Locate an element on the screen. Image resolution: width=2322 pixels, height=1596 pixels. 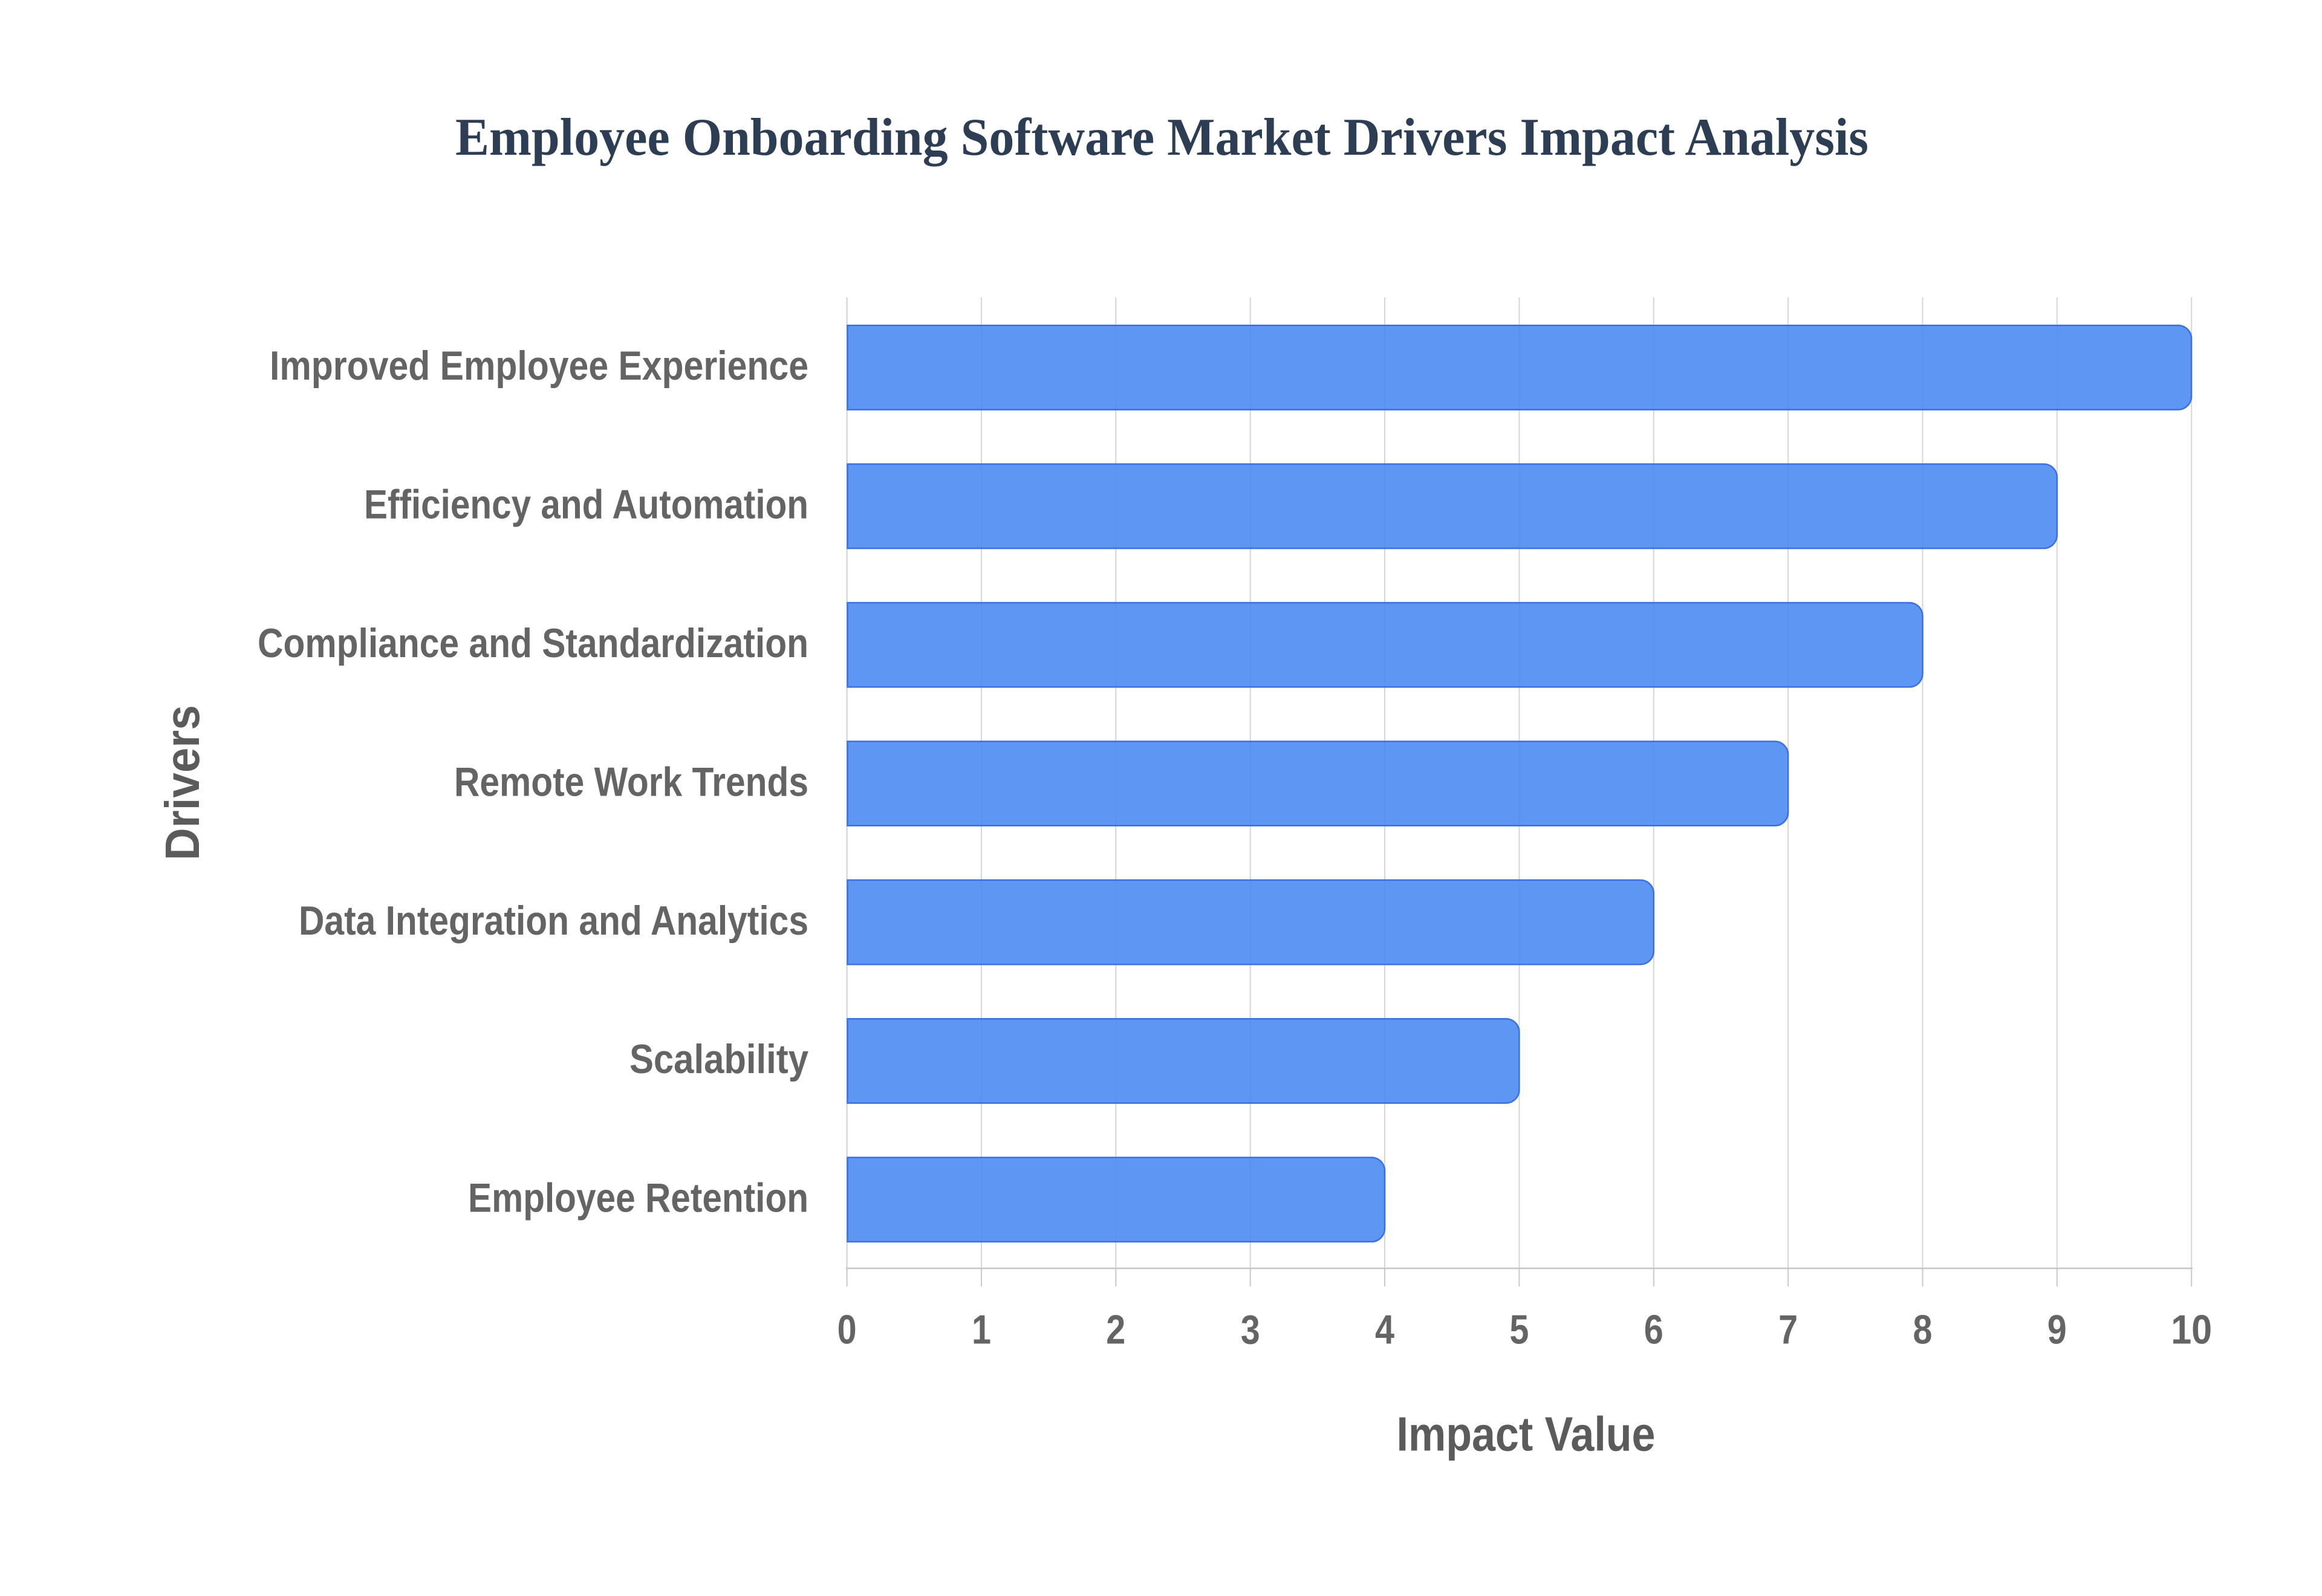
svg-text: Impact Value is located at coordinates (1526, 1434).